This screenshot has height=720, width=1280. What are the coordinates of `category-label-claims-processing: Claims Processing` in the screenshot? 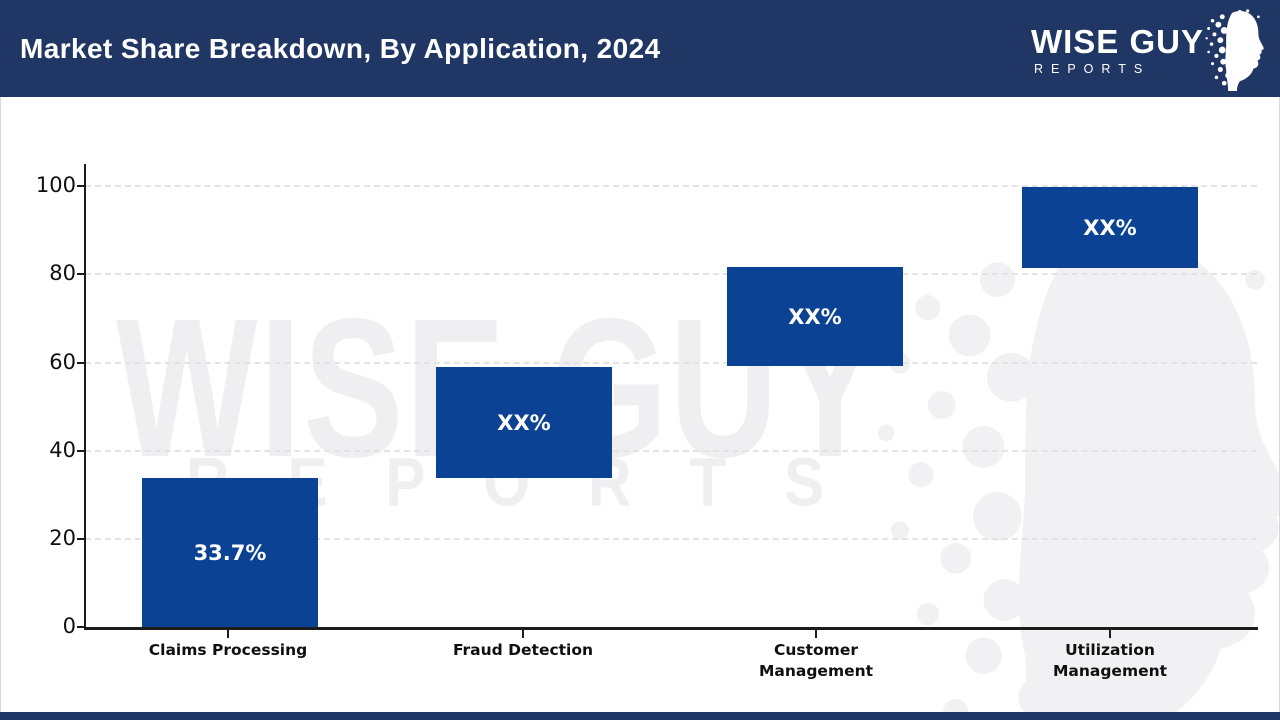 It's located at (228, 650).